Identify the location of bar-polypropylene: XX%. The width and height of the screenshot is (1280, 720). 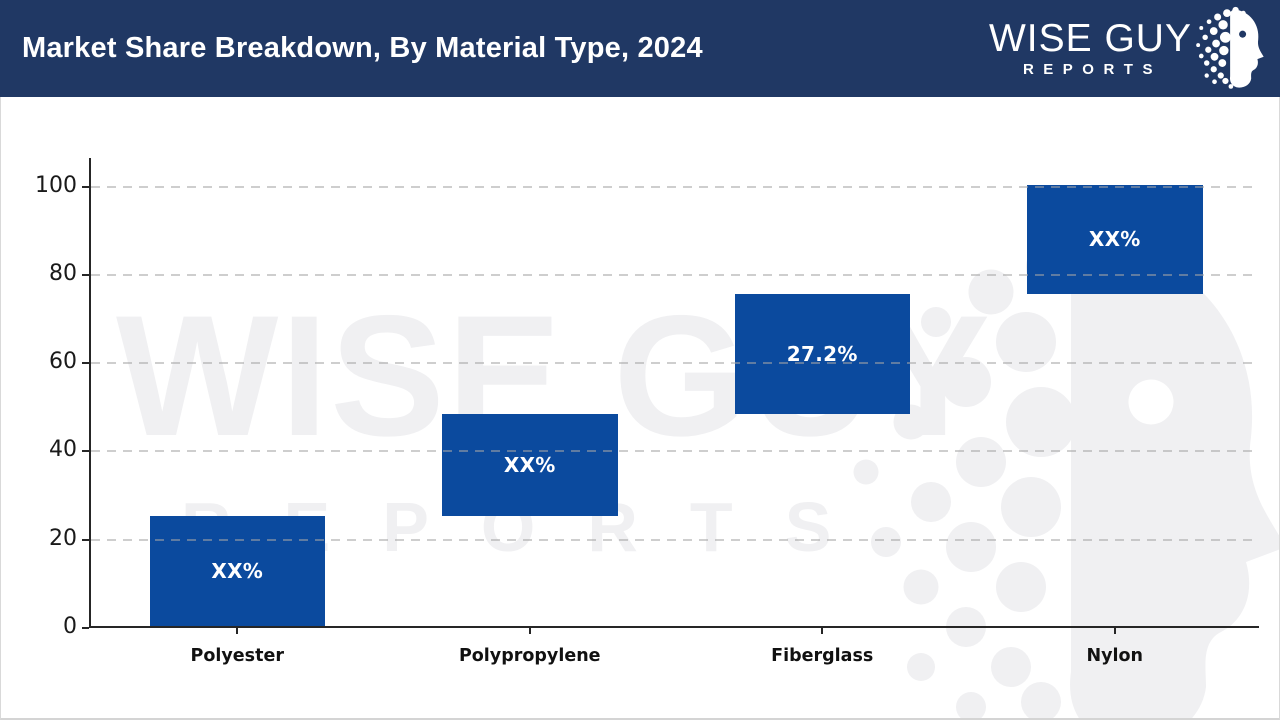
(530, 465).